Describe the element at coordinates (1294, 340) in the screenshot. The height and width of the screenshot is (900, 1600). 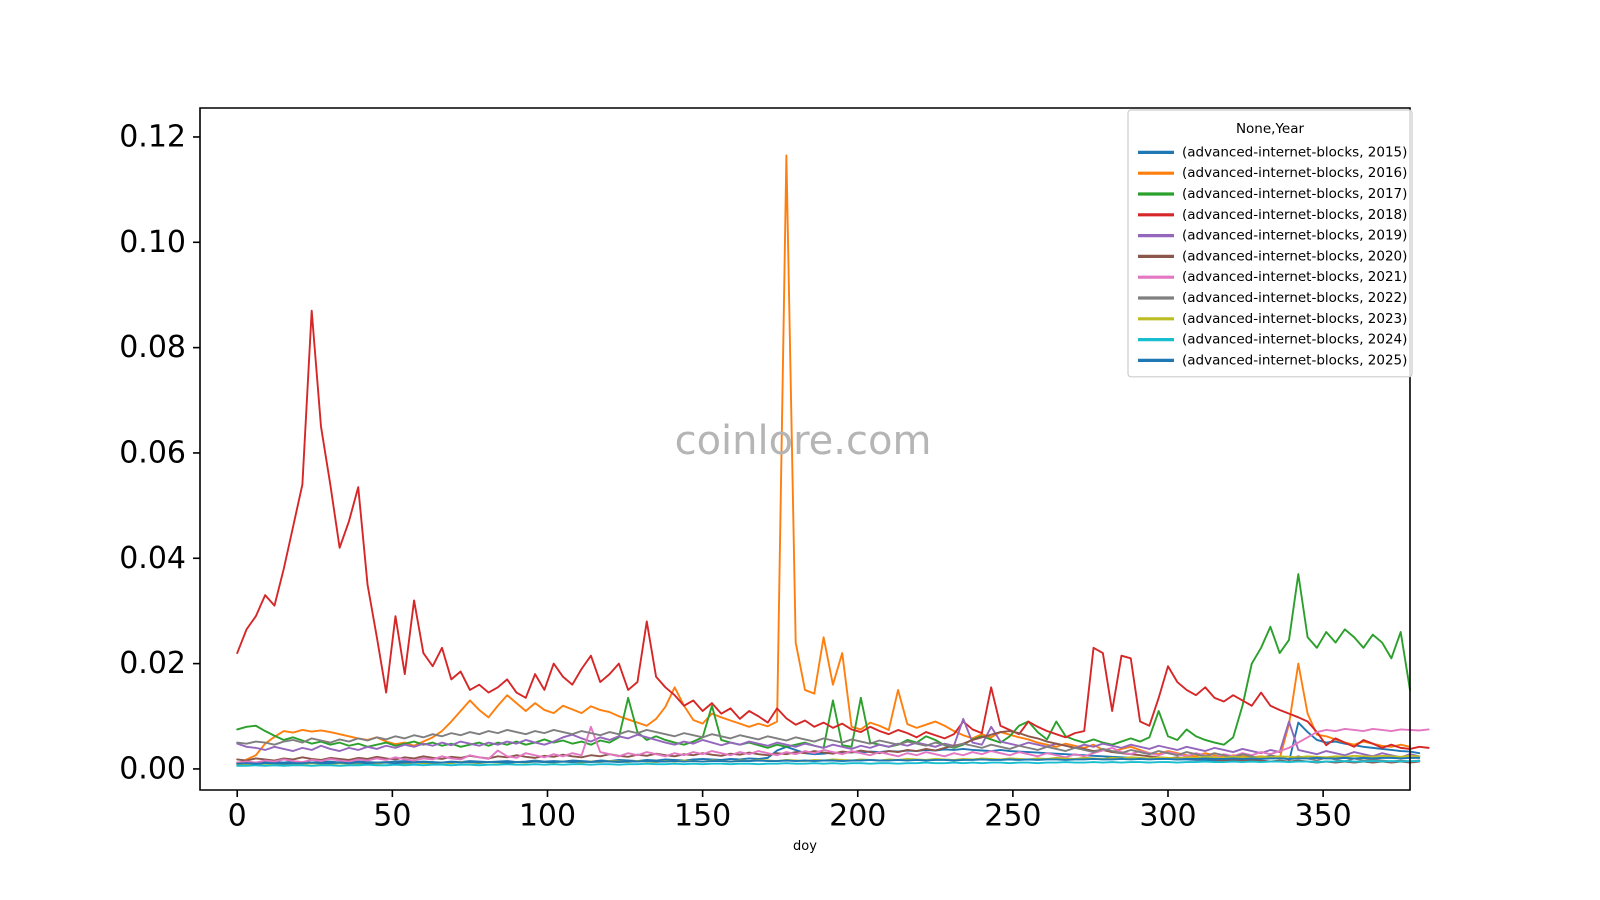
I see `legend-item-label: (advanced-internet-blocks, 2024)` at that location.